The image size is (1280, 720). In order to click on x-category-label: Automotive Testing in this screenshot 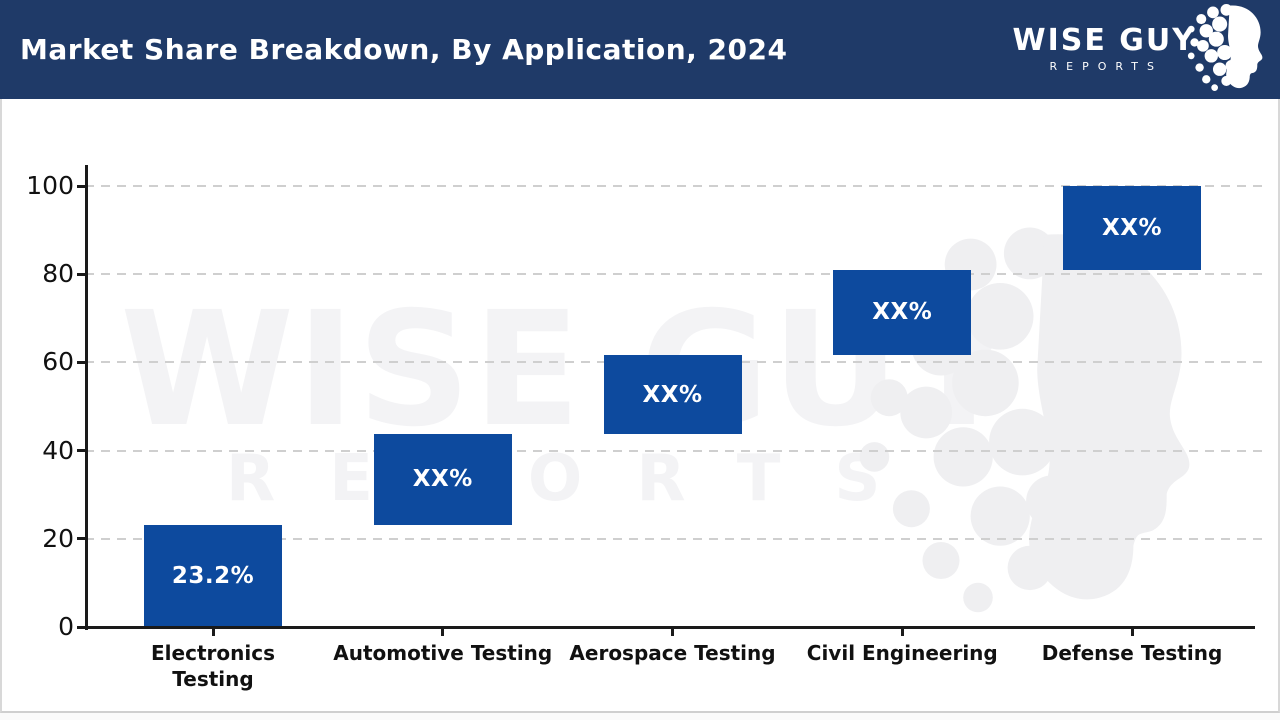, I will do `click(443, 653)`.